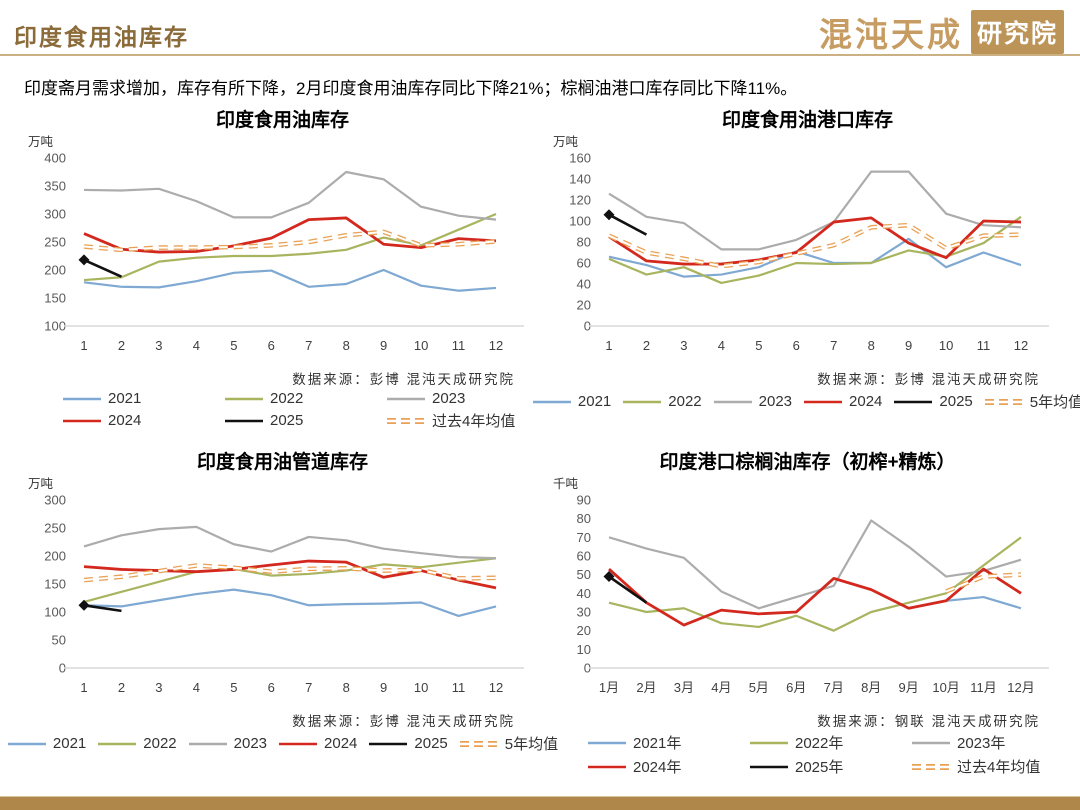 This screenshot has height=810, width=1080. Describe the element at coordinates (830, 766) in the screenshot. I see `legend-item: 2025年` at that location.